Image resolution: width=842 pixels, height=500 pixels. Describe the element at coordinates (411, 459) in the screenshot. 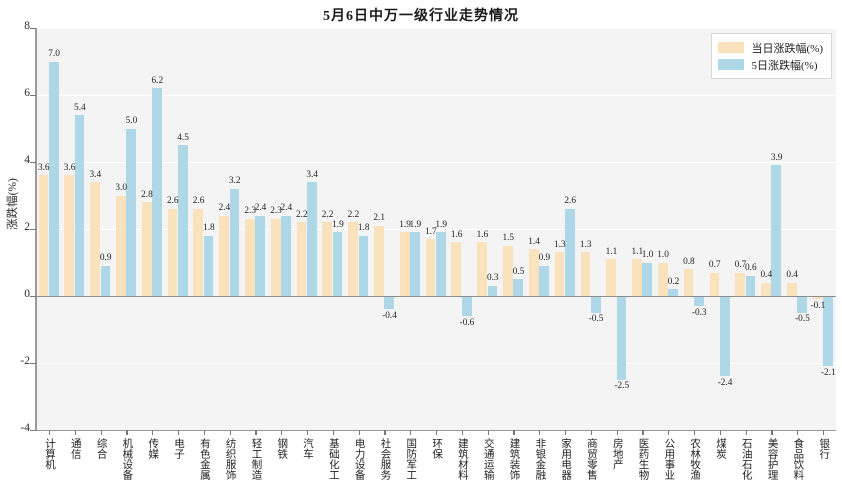

I see `x-category-label: 国防军工` at that location.